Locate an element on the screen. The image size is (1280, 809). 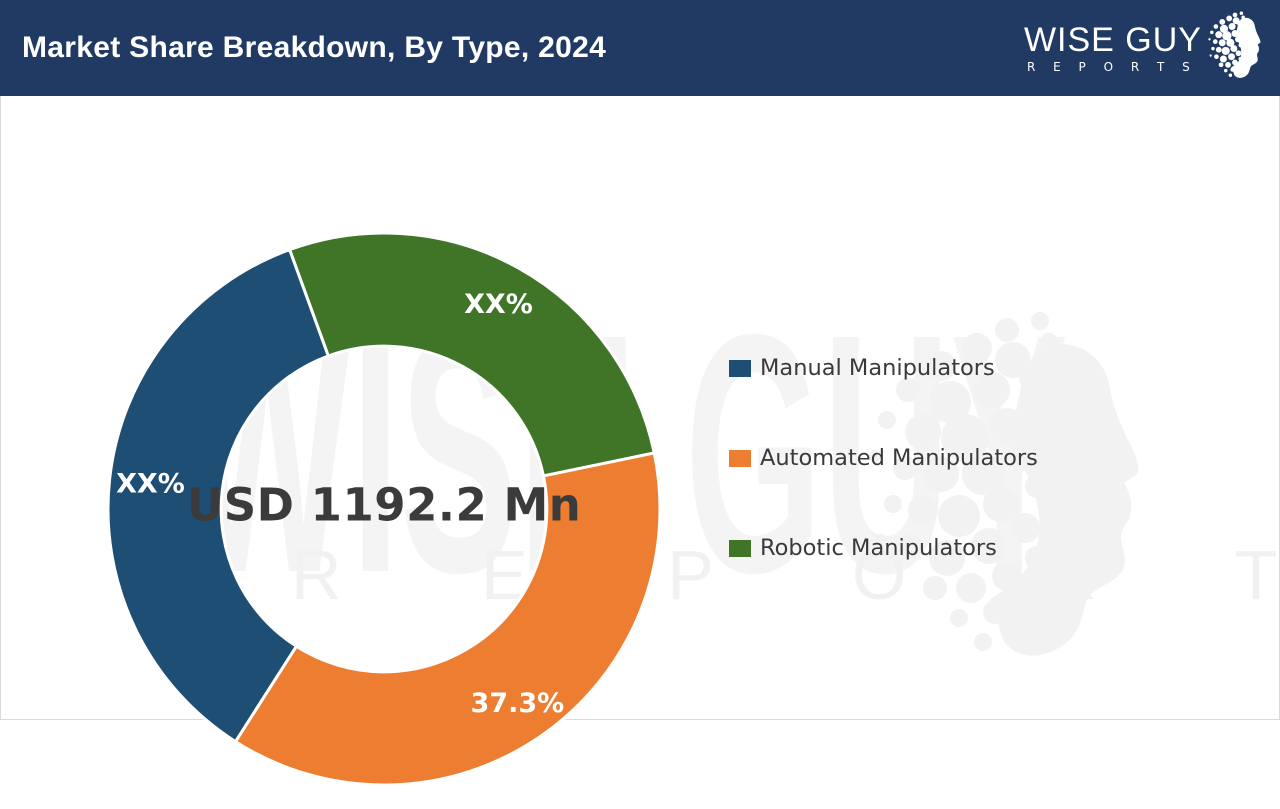
legend-item: Robotic Manipulators is located at coordinates (883, 548).